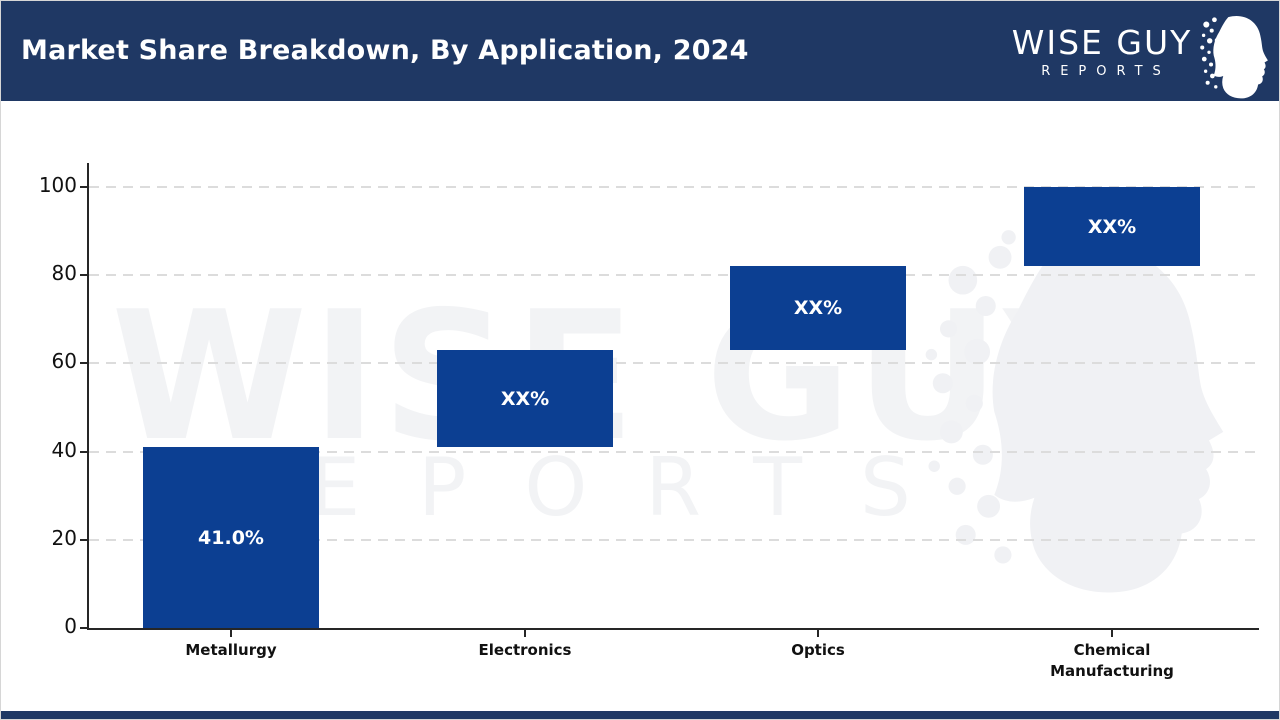 The width and height of the screenshot is (1280, 720). Describe the element at coordinates (1074, 409) in the screenshot. I see `watermark-face-icon` at that location.